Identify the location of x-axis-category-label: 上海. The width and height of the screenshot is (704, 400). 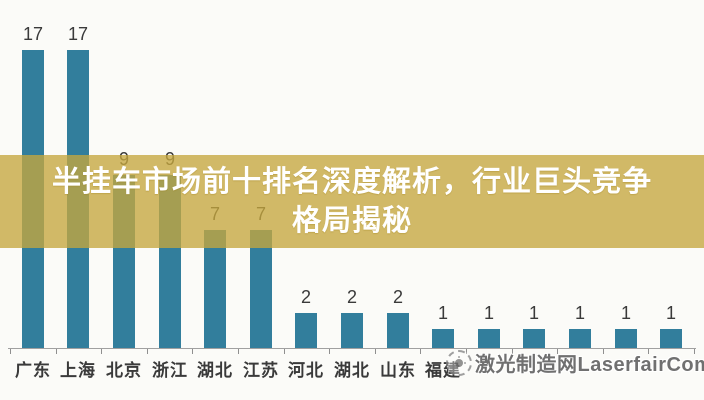
(78, 370).